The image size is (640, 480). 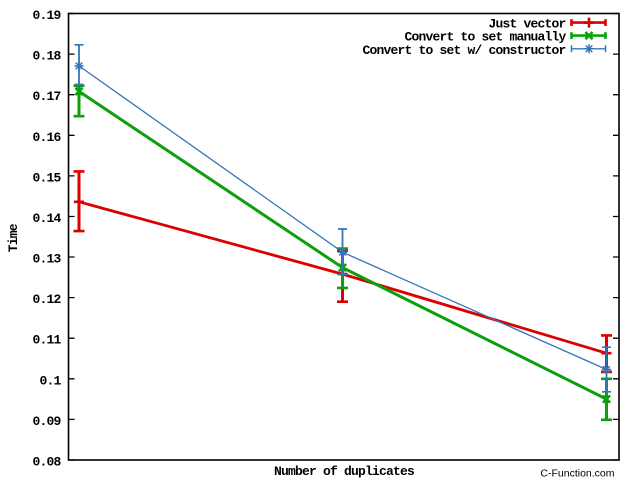 I want to click on svg-text: 0.18, so click(x=46, y=56).